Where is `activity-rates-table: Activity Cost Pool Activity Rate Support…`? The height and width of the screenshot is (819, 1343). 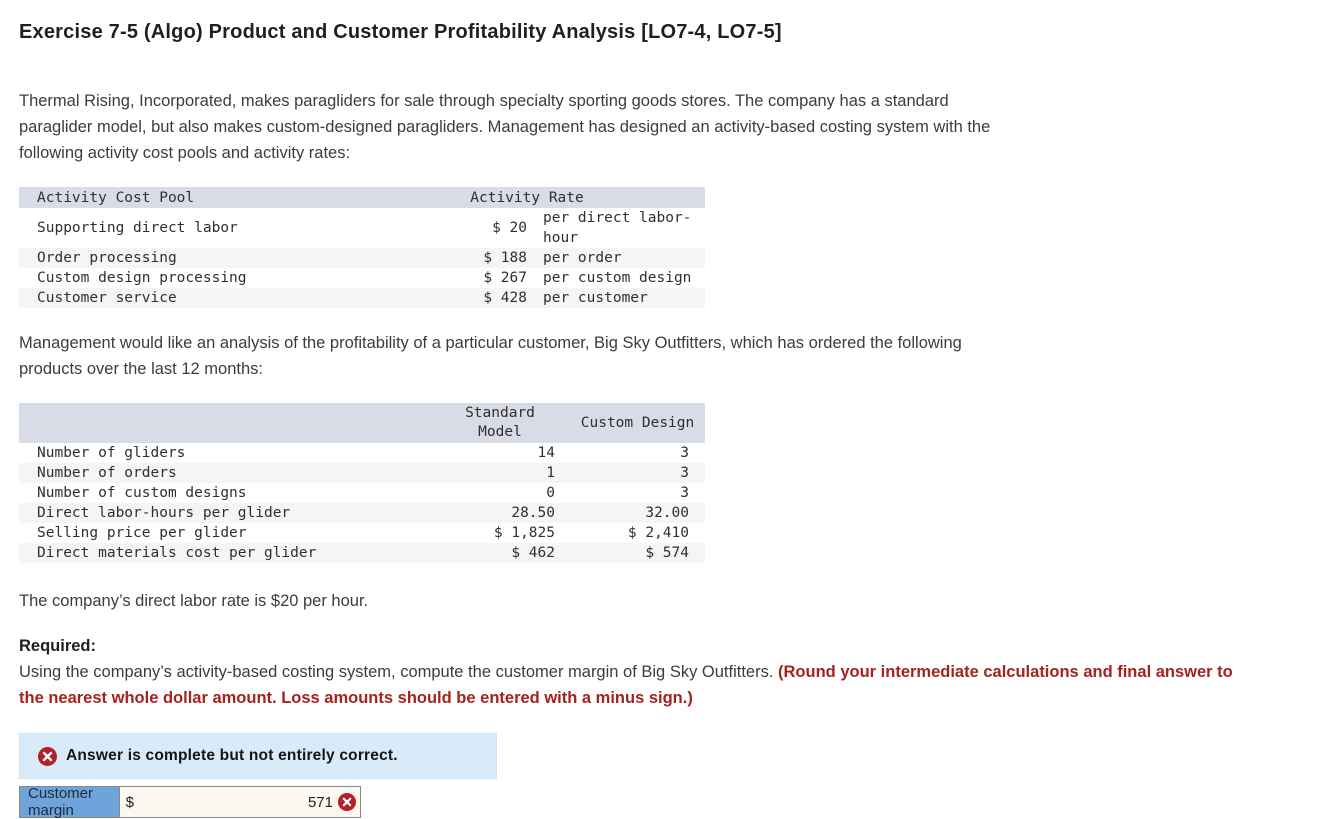 activity-rates-table: Activity Cost Pool Activity Rate Support… is located at coordinates (362, 247).